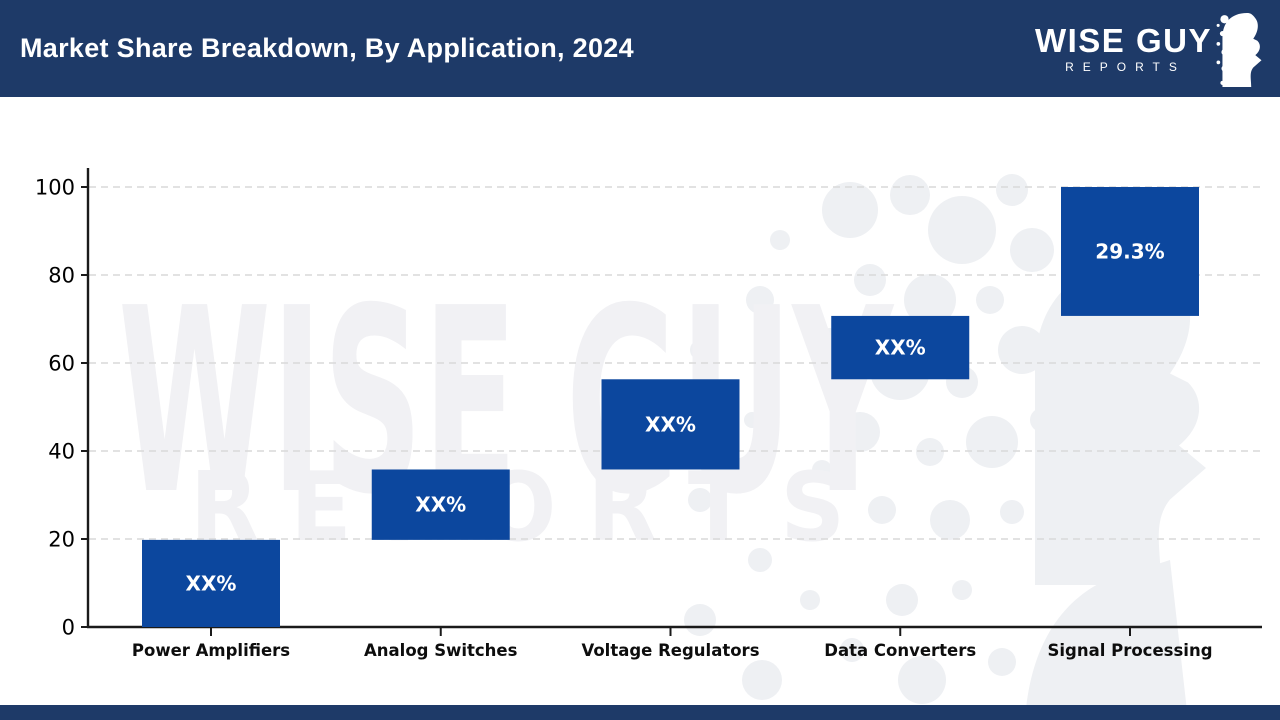  Describe the element at coordinates (517, 508) in the screenshot. I see `watermark-text-line2: R E P O R T S` at that location.